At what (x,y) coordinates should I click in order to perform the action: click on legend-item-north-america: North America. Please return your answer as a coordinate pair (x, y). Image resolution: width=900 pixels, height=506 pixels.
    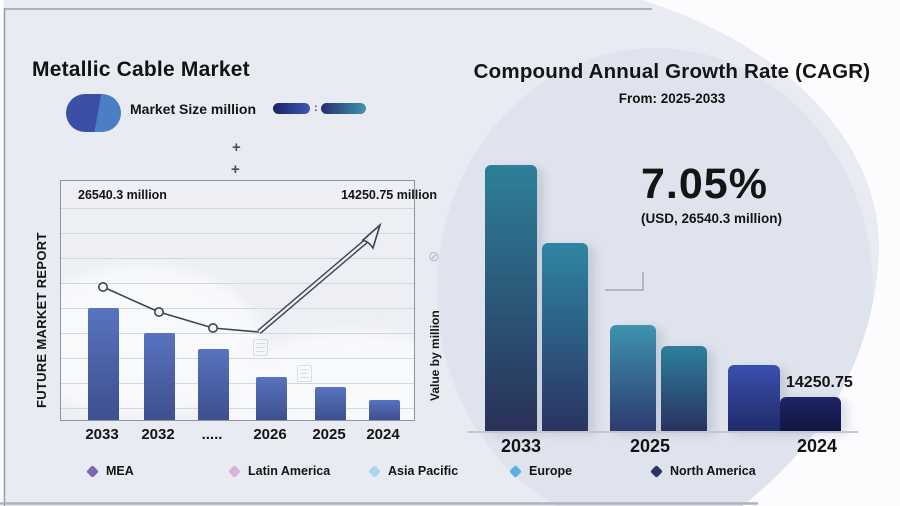
    Looking at the image, I should click on (703, 471).